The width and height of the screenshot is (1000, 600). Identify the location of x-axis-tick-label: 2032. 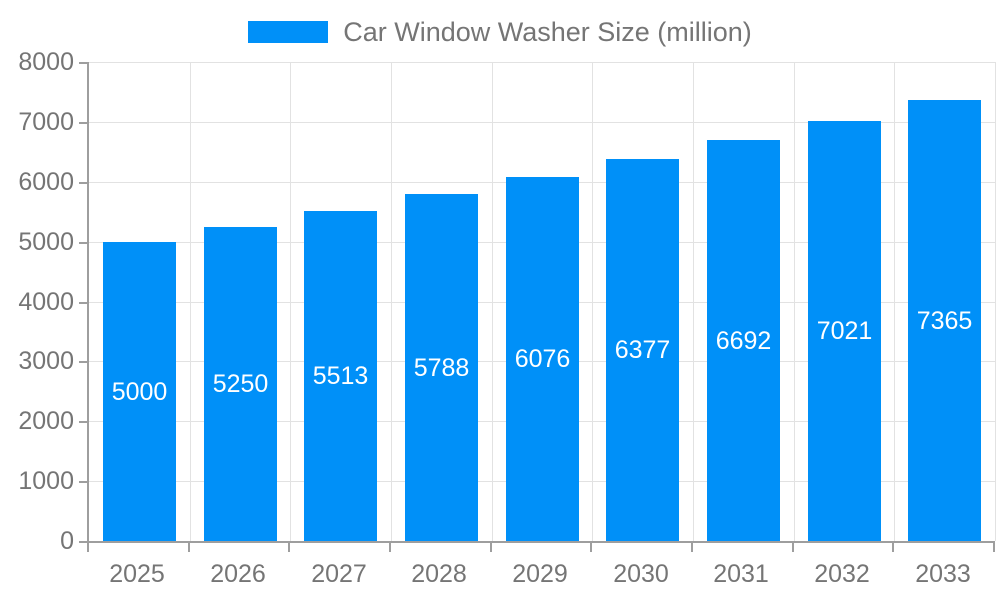
(842, 574).